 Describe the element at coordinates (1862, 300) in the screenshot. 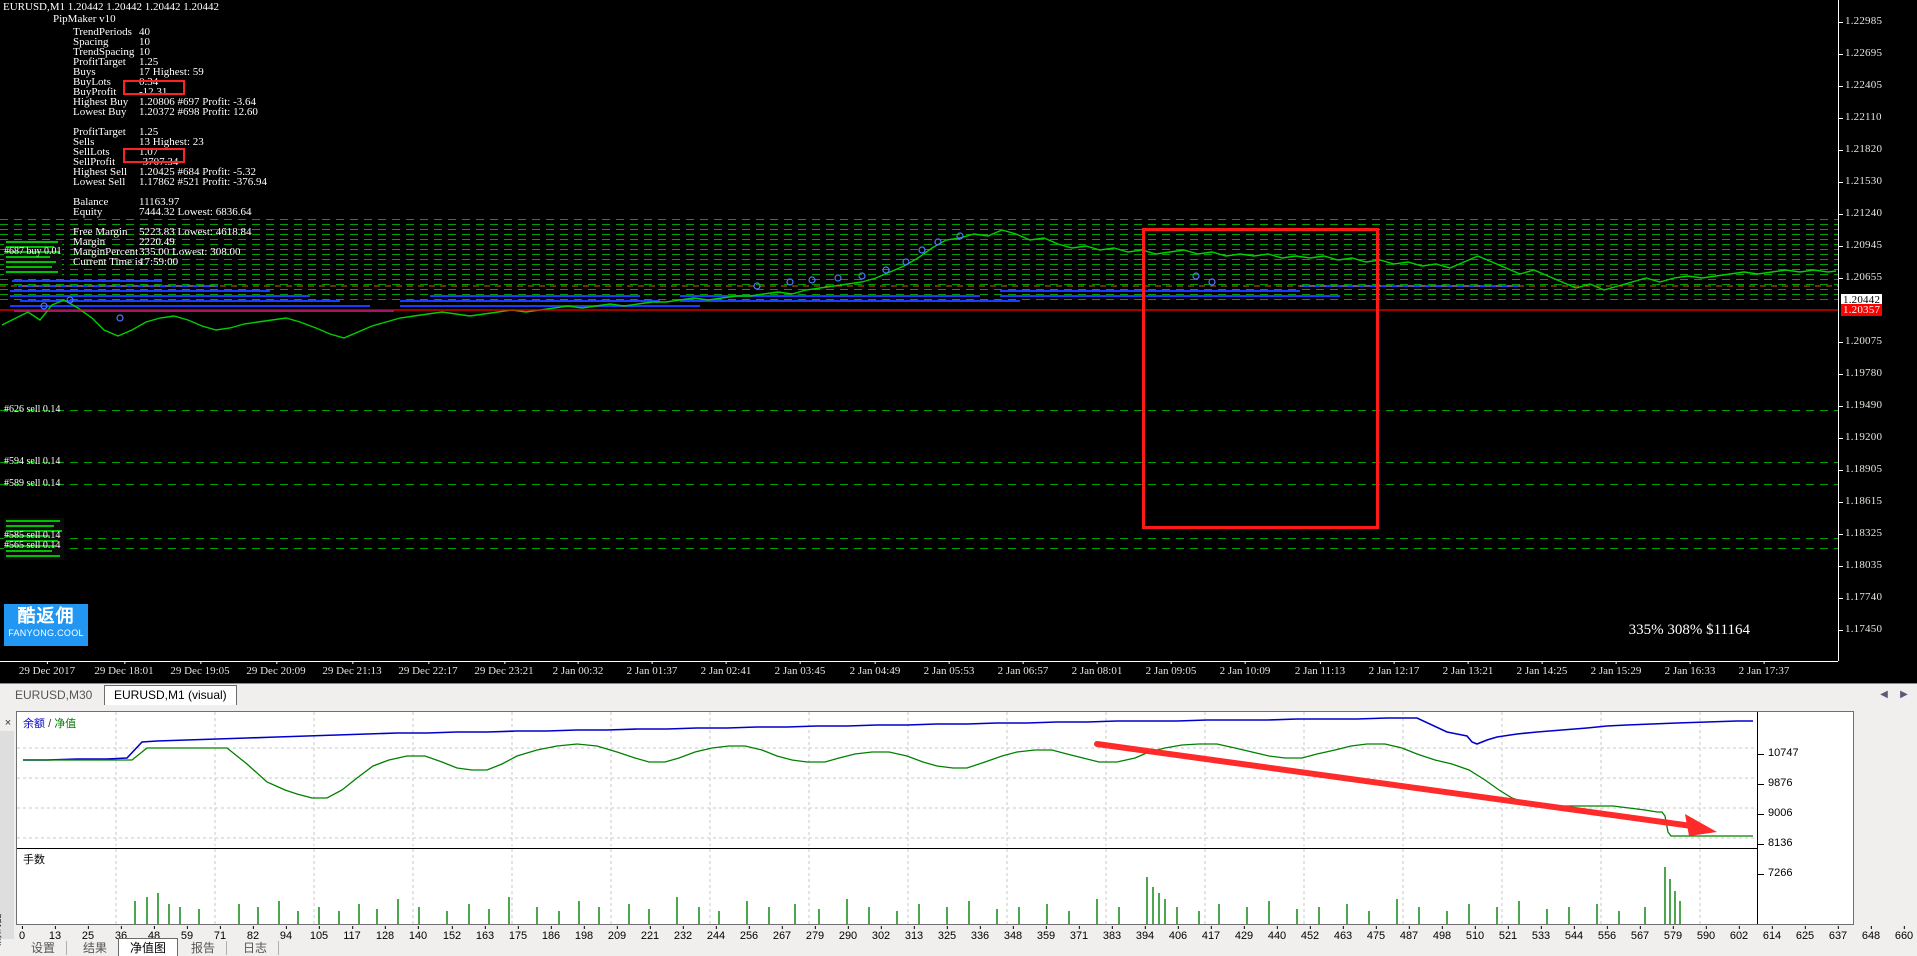

I see `current-price-label: 1.20442` at that location.